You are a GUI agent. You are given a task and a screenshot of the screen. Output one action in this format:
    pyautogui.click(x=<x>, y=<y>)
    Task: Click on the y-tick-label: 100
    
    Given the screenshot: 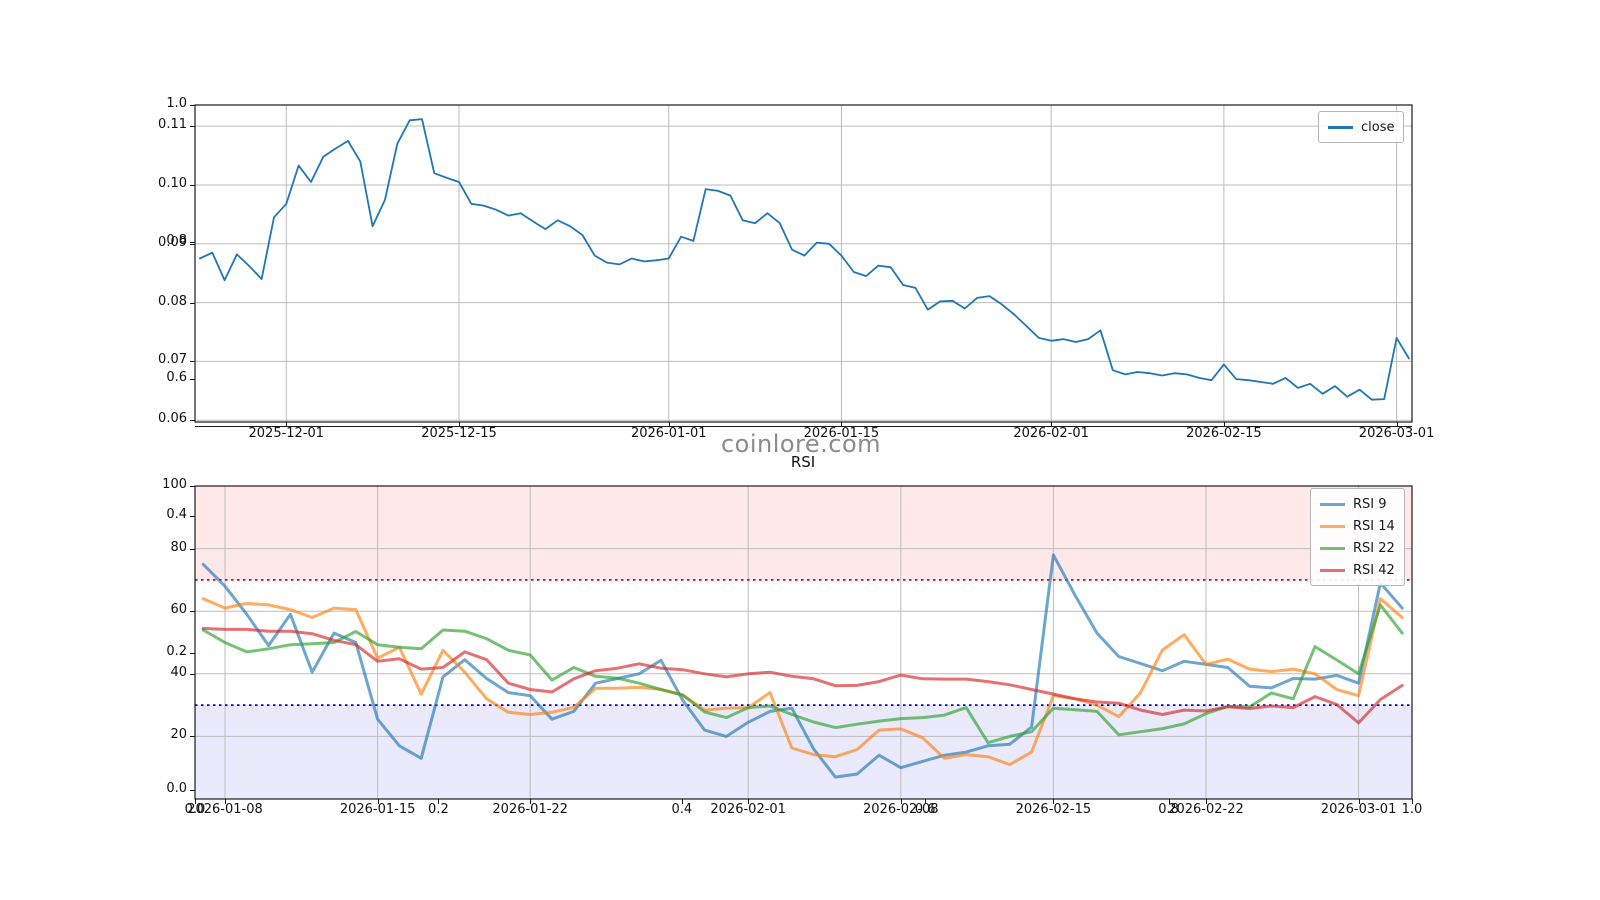 What is the action you would take?
    pyautogui.click(x=174, y=484)
    